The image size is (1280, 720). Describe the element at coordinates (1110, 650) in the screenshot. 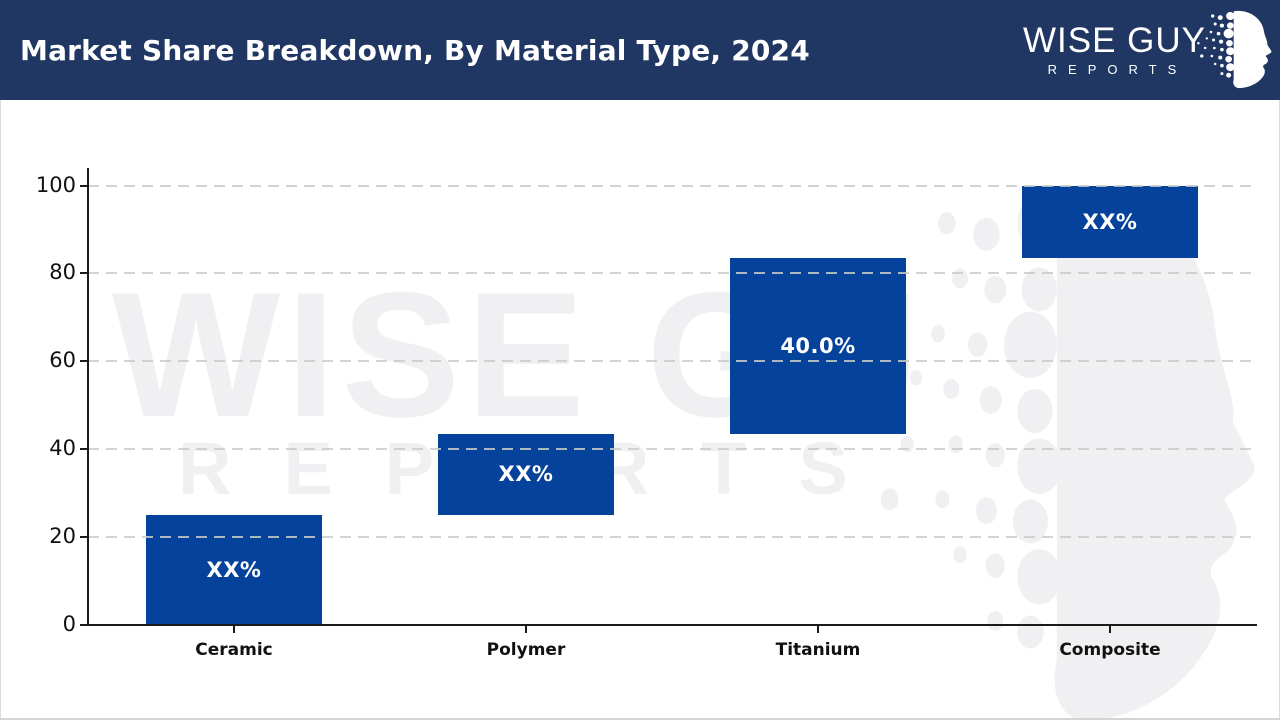

I see `category-label-composite: Composite` at that location.